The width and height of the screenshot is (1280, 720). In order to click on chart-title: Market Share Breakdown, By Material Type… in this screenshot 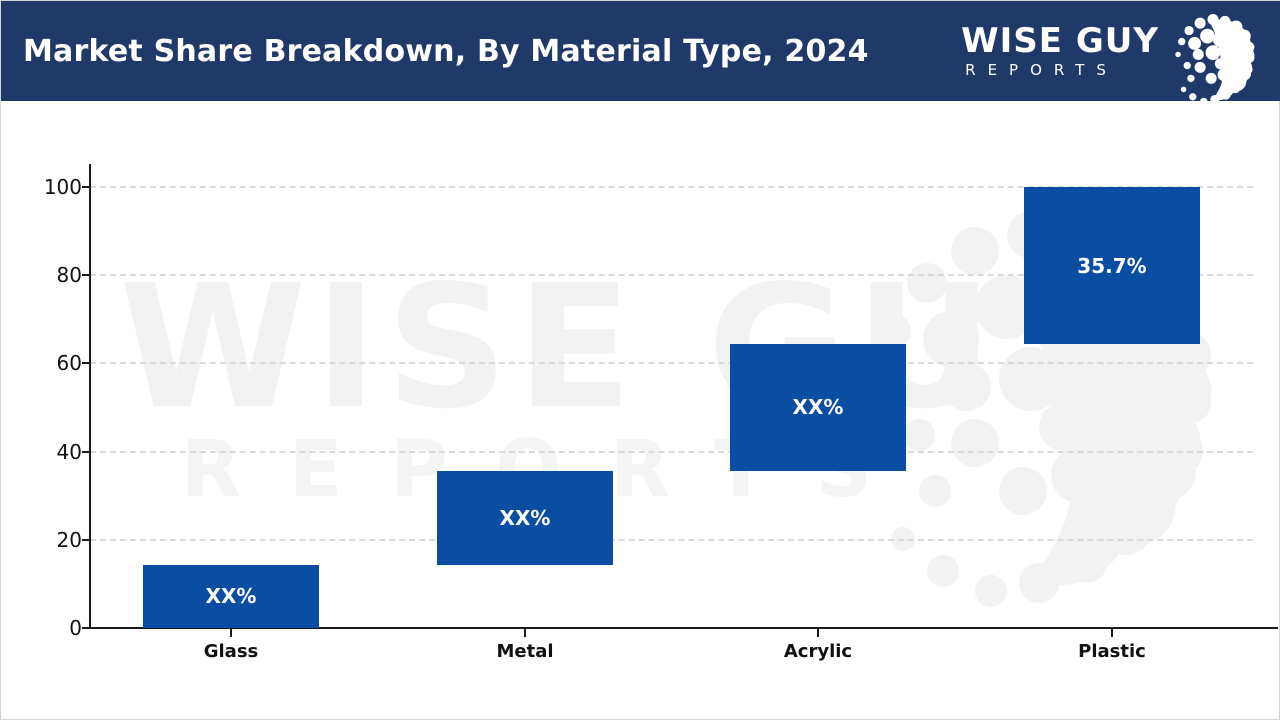, I will do `click(446, 51)`.